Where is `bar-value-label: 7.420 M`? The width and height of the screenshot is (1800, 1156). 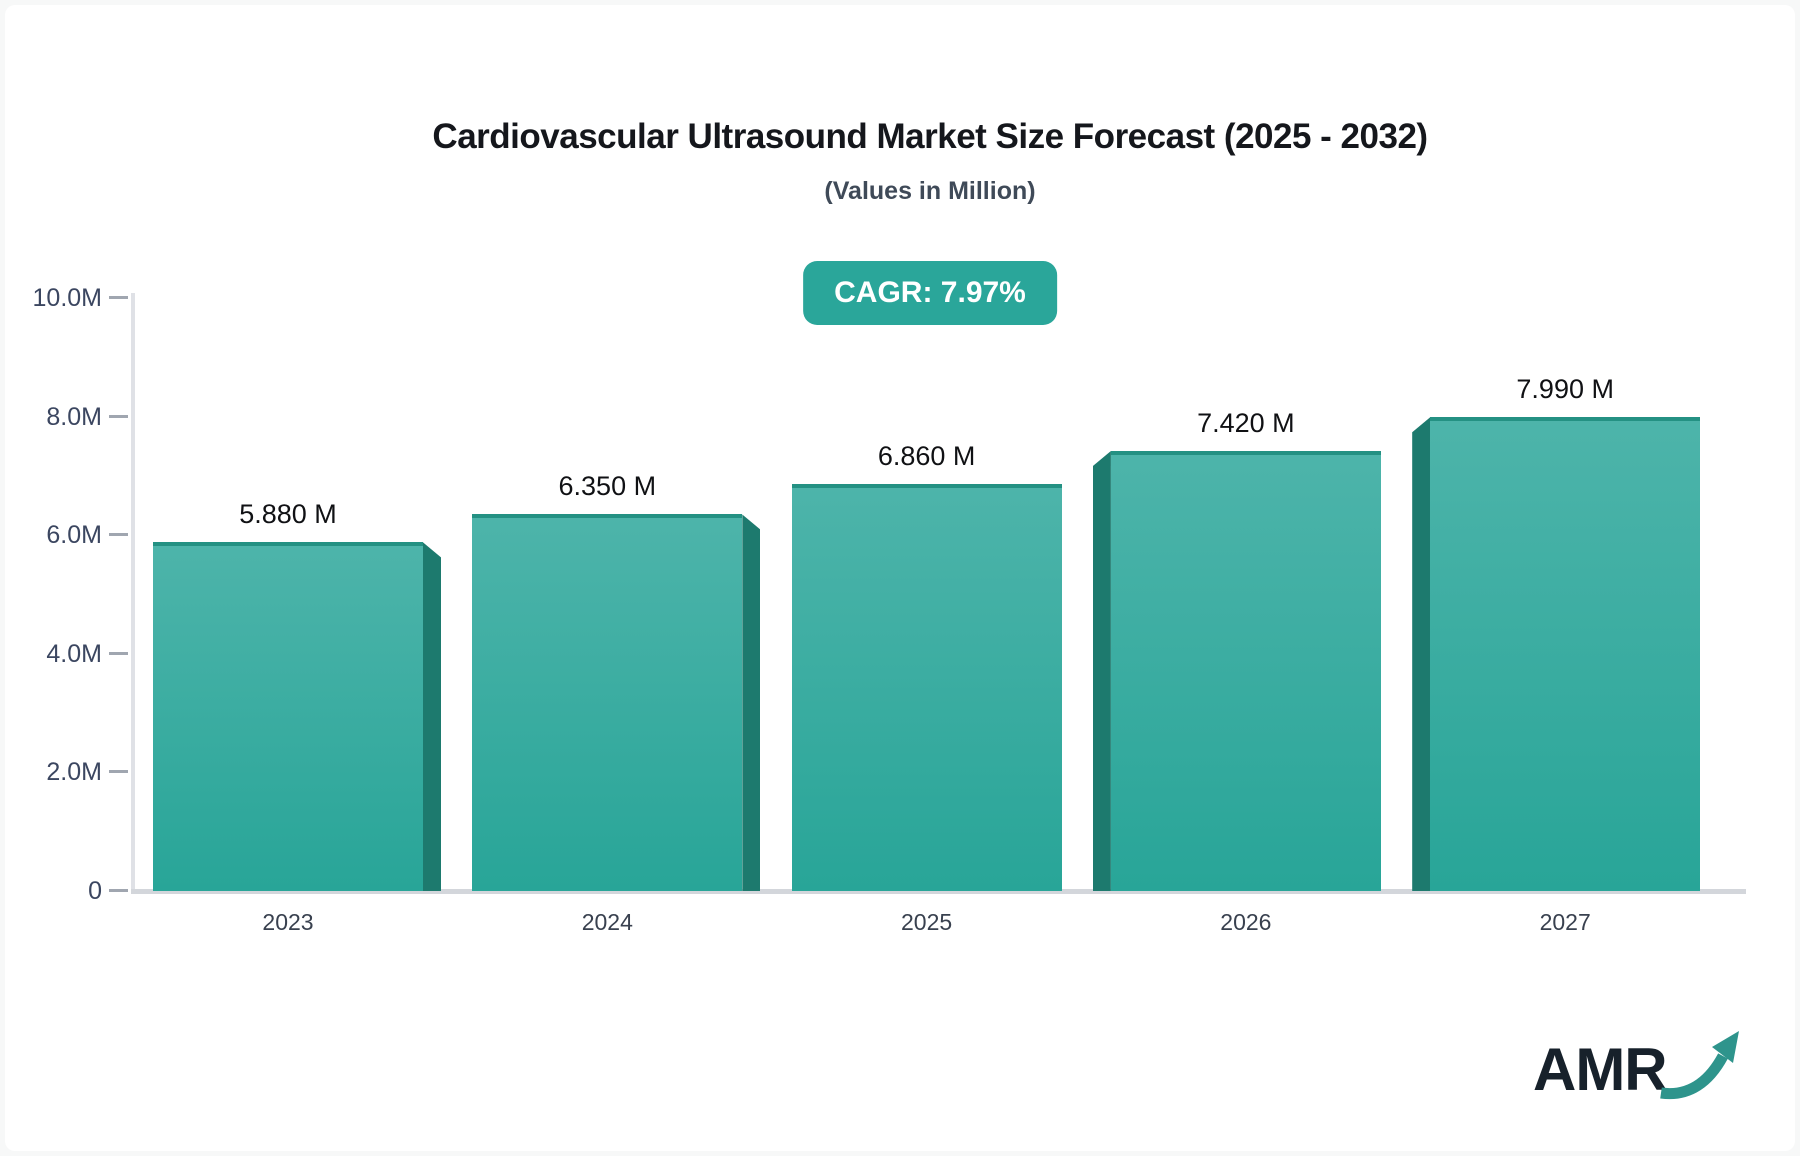 bar-value-label: 7.420 M is located at coordinates (1246, 422).